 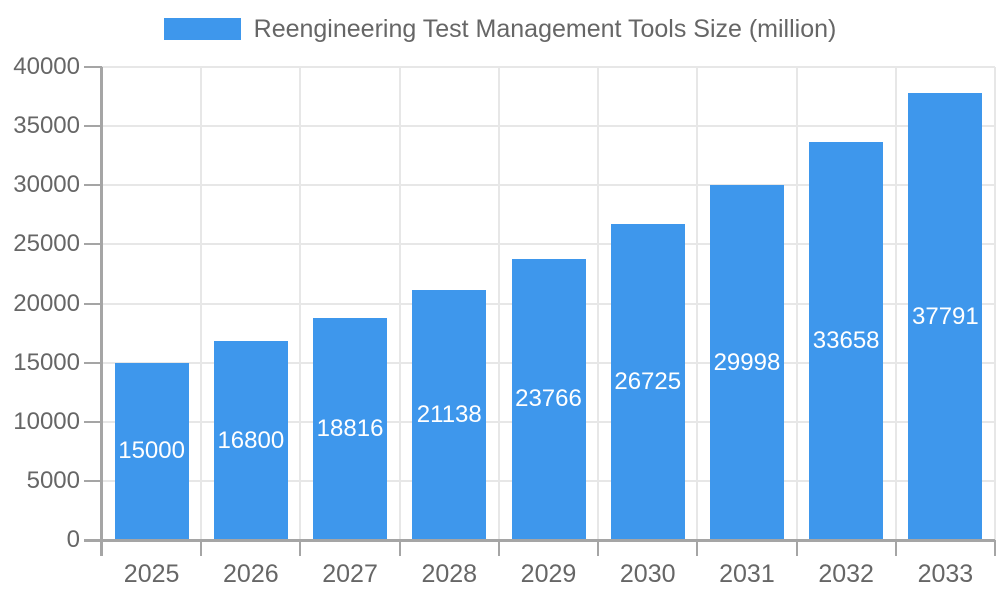 I want to click on y-tick-label: 35000, so click(x=46, y=126).